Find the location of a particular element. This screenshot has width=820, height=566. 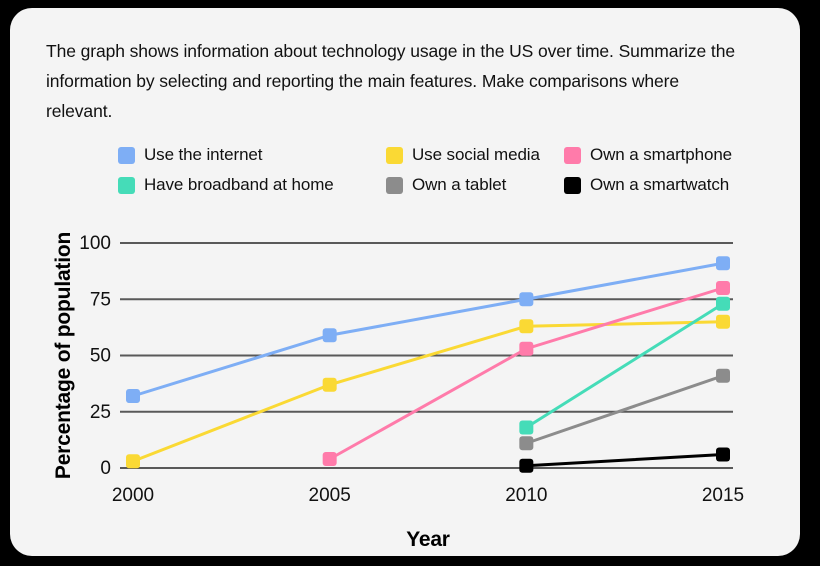

legend-item: Own a smartphone is located at coordinates (671, 155).